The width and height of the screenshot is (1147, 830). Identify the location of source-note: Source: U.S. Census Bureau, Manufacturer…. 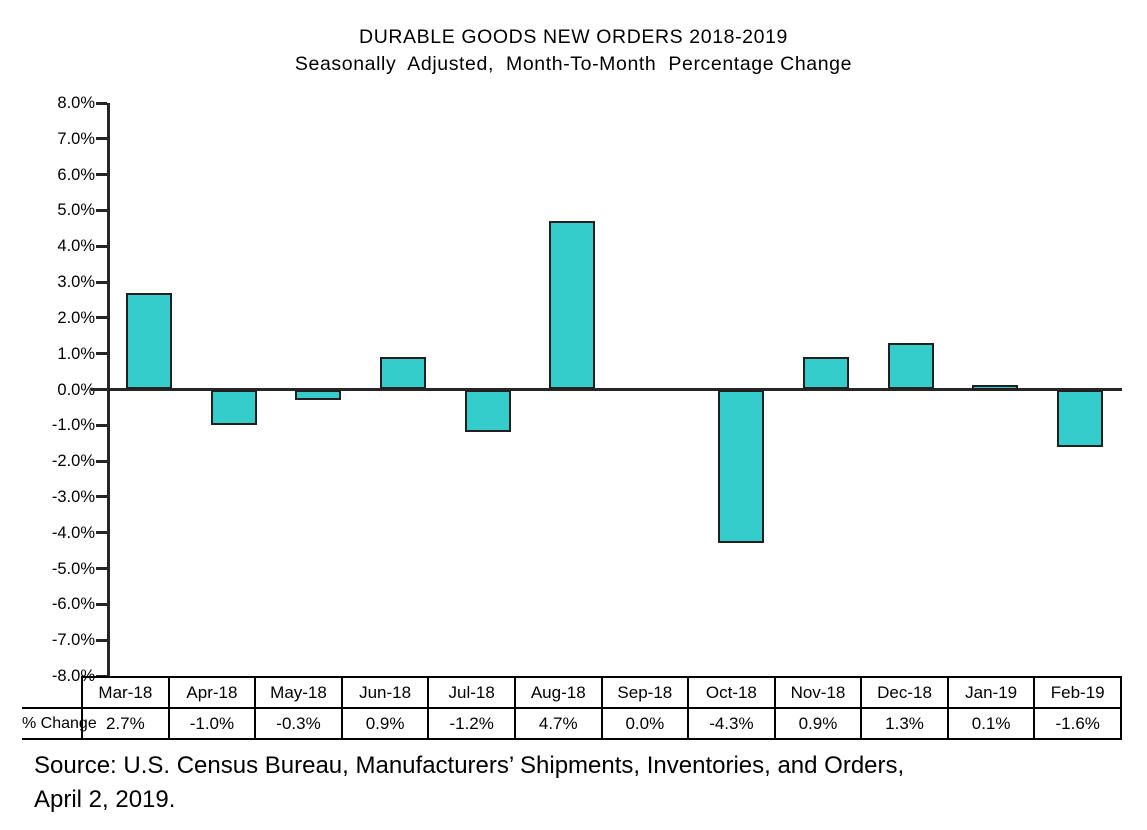
(469, 782).